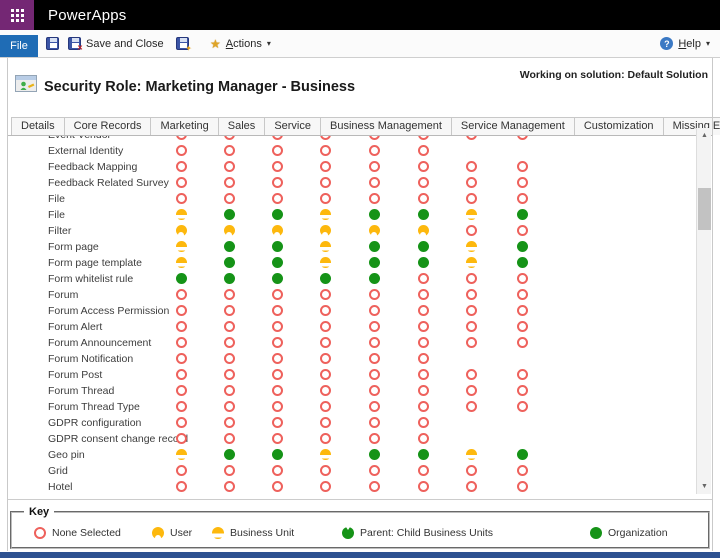 The width and height of the screenshot is (720, 558). Describe the element at coordinates (60, 487) in the screenshot. I see `entity-name: Hotel` at that location.